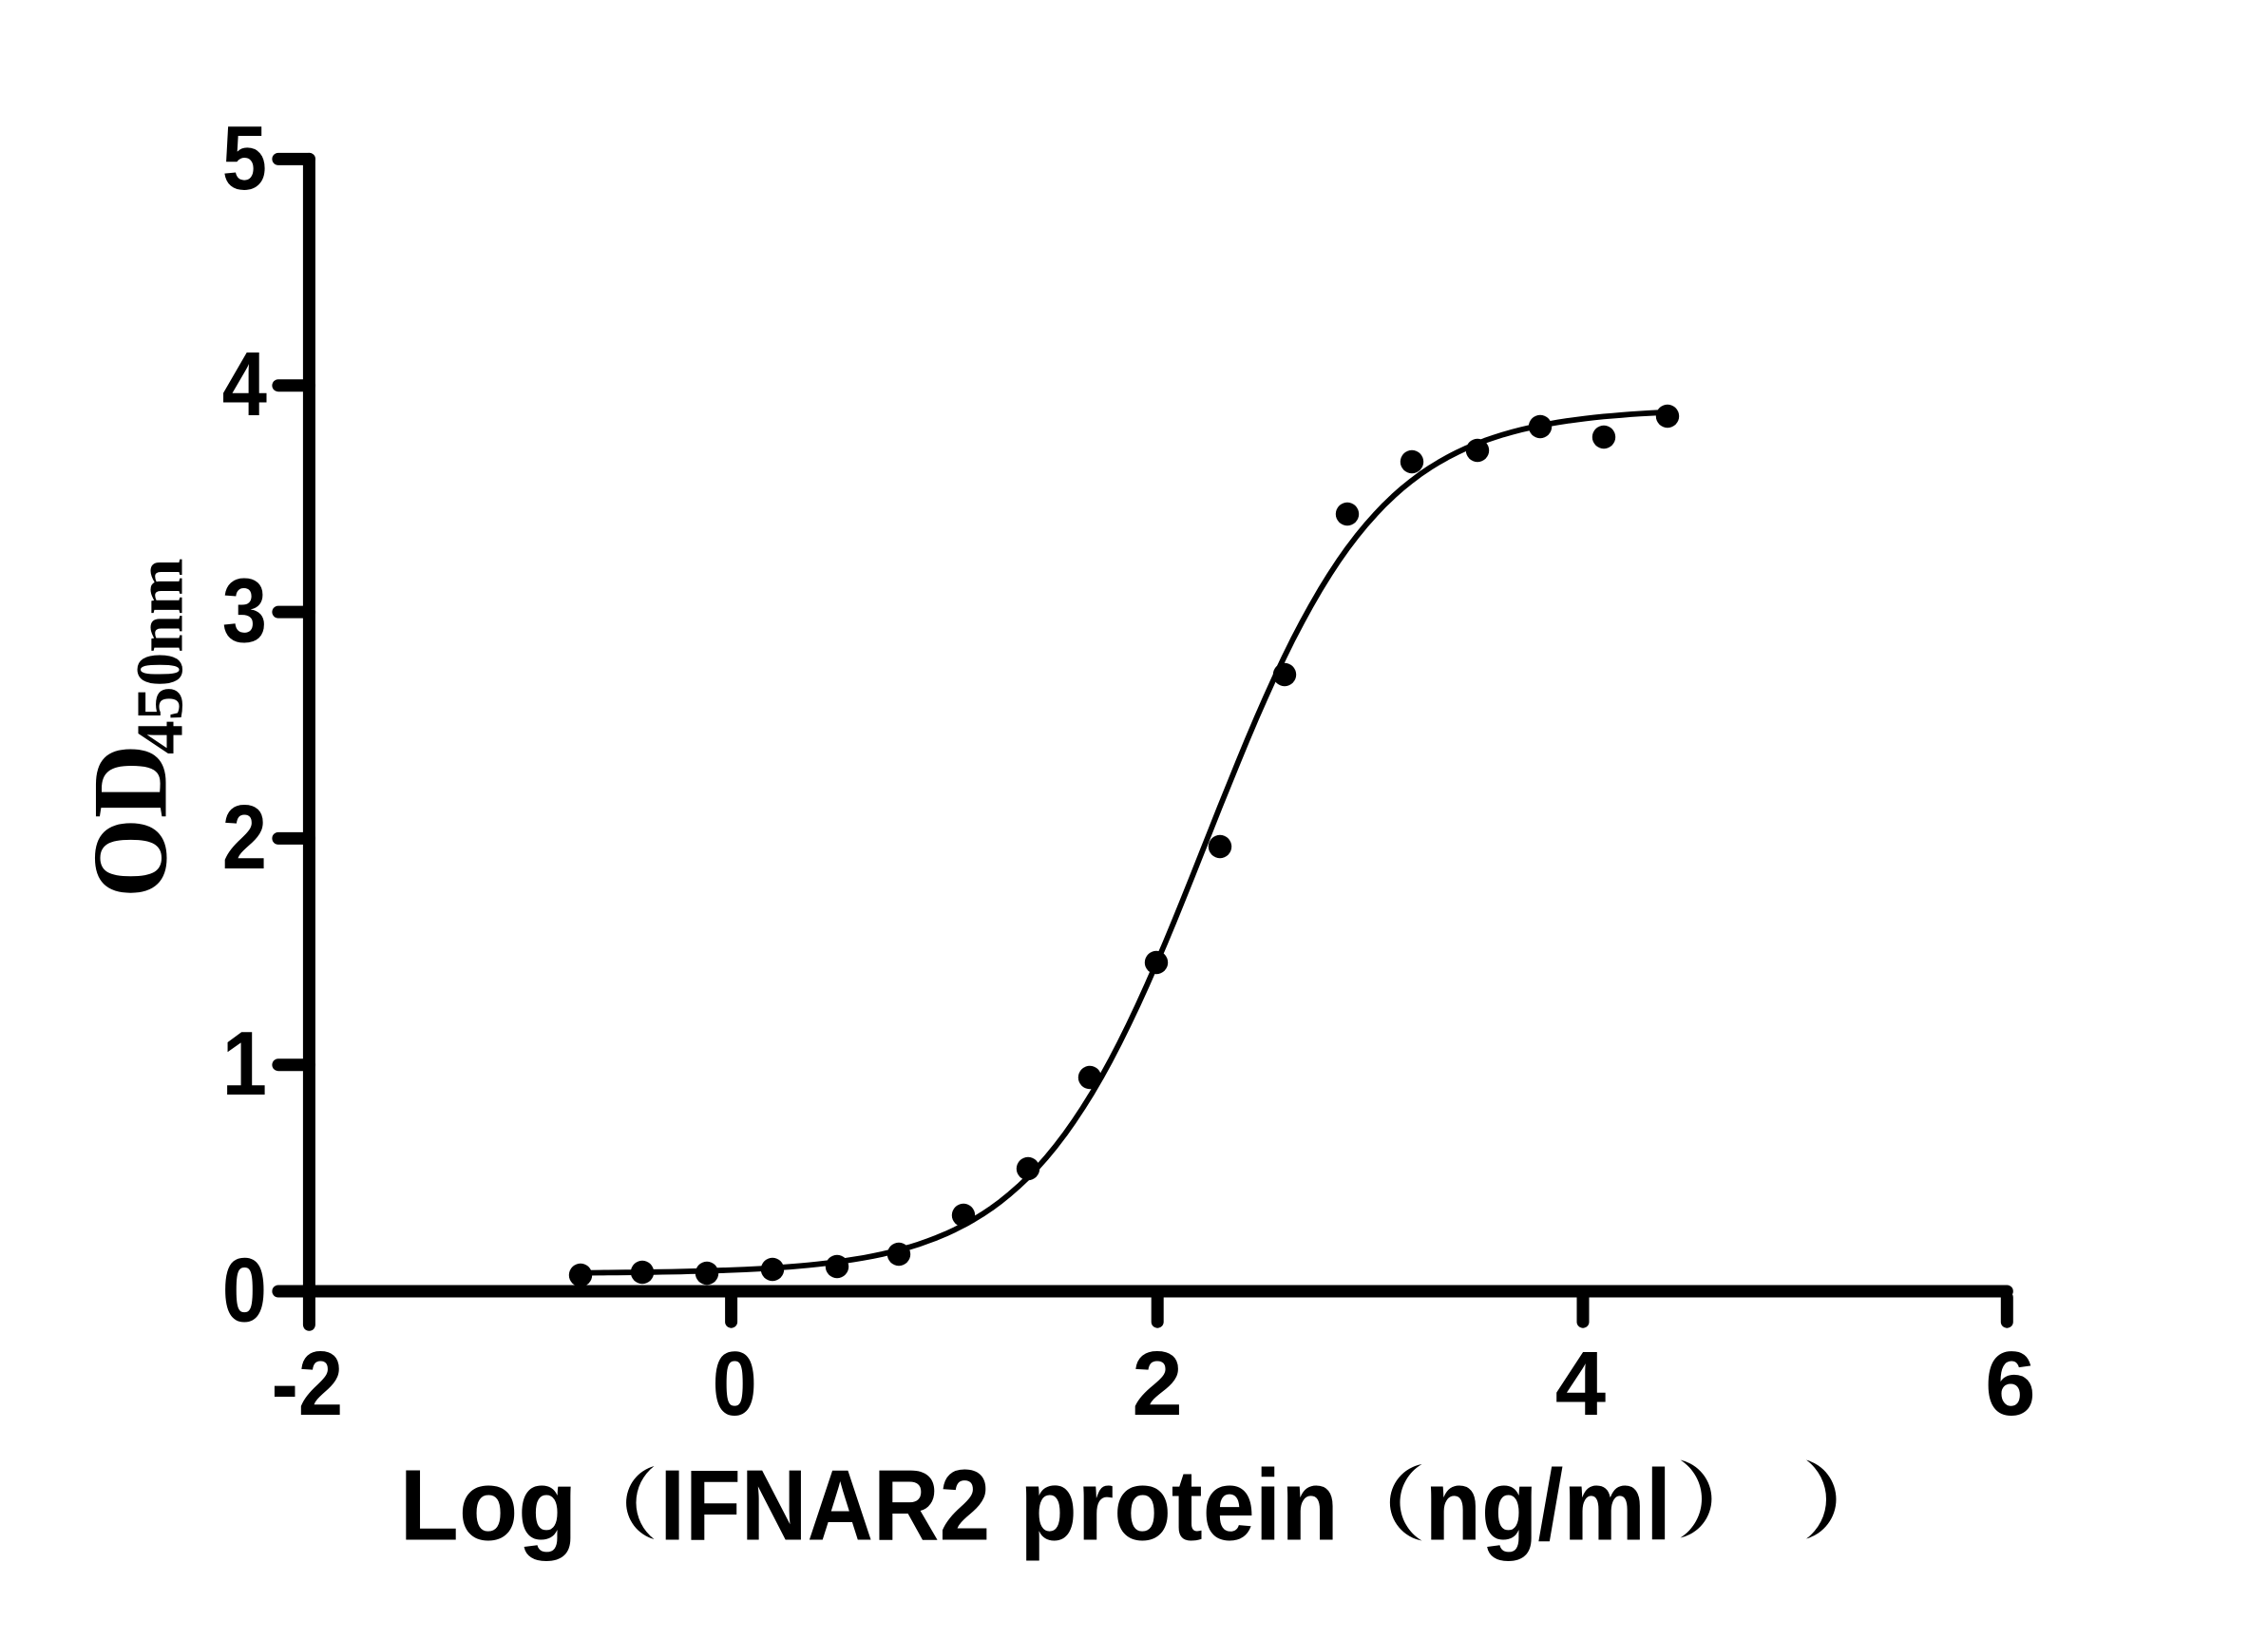  I want to click on svg-text: 450nm, so click(161, 657).